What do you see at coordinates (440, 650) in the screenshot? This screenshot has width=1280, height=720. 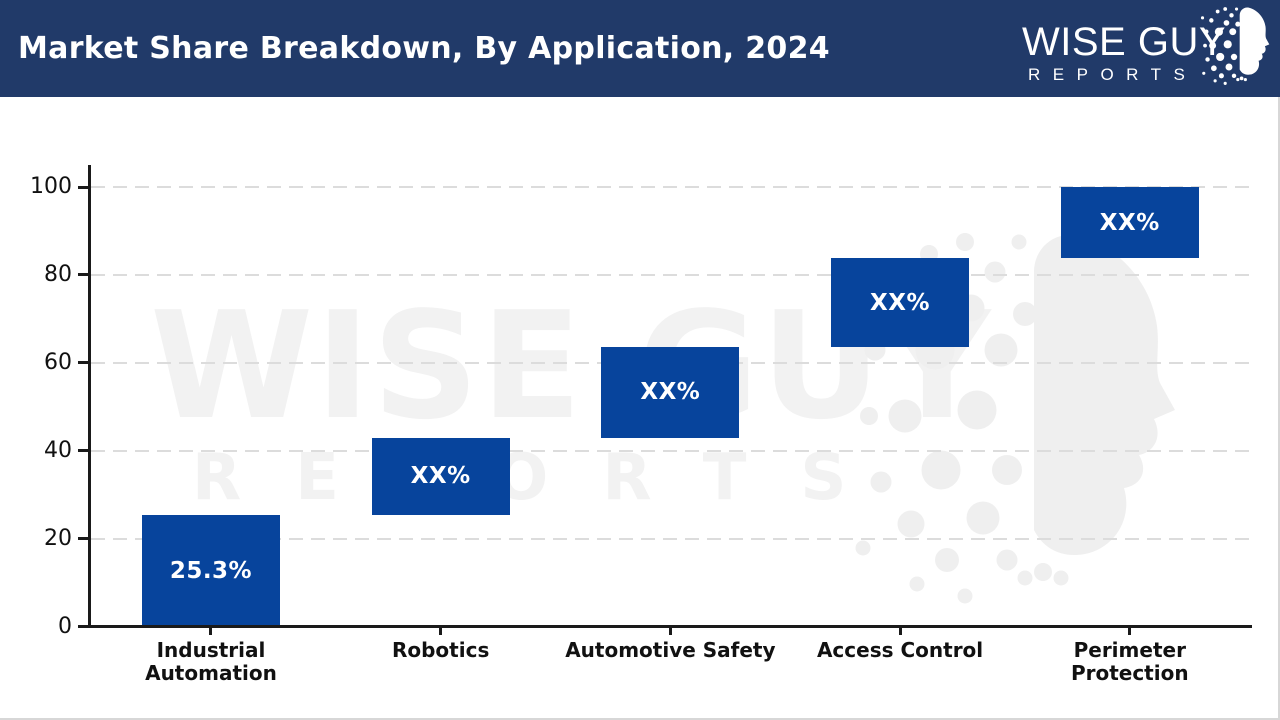 I see `x-category-label: Robotics` at bounding box center [440, 650].